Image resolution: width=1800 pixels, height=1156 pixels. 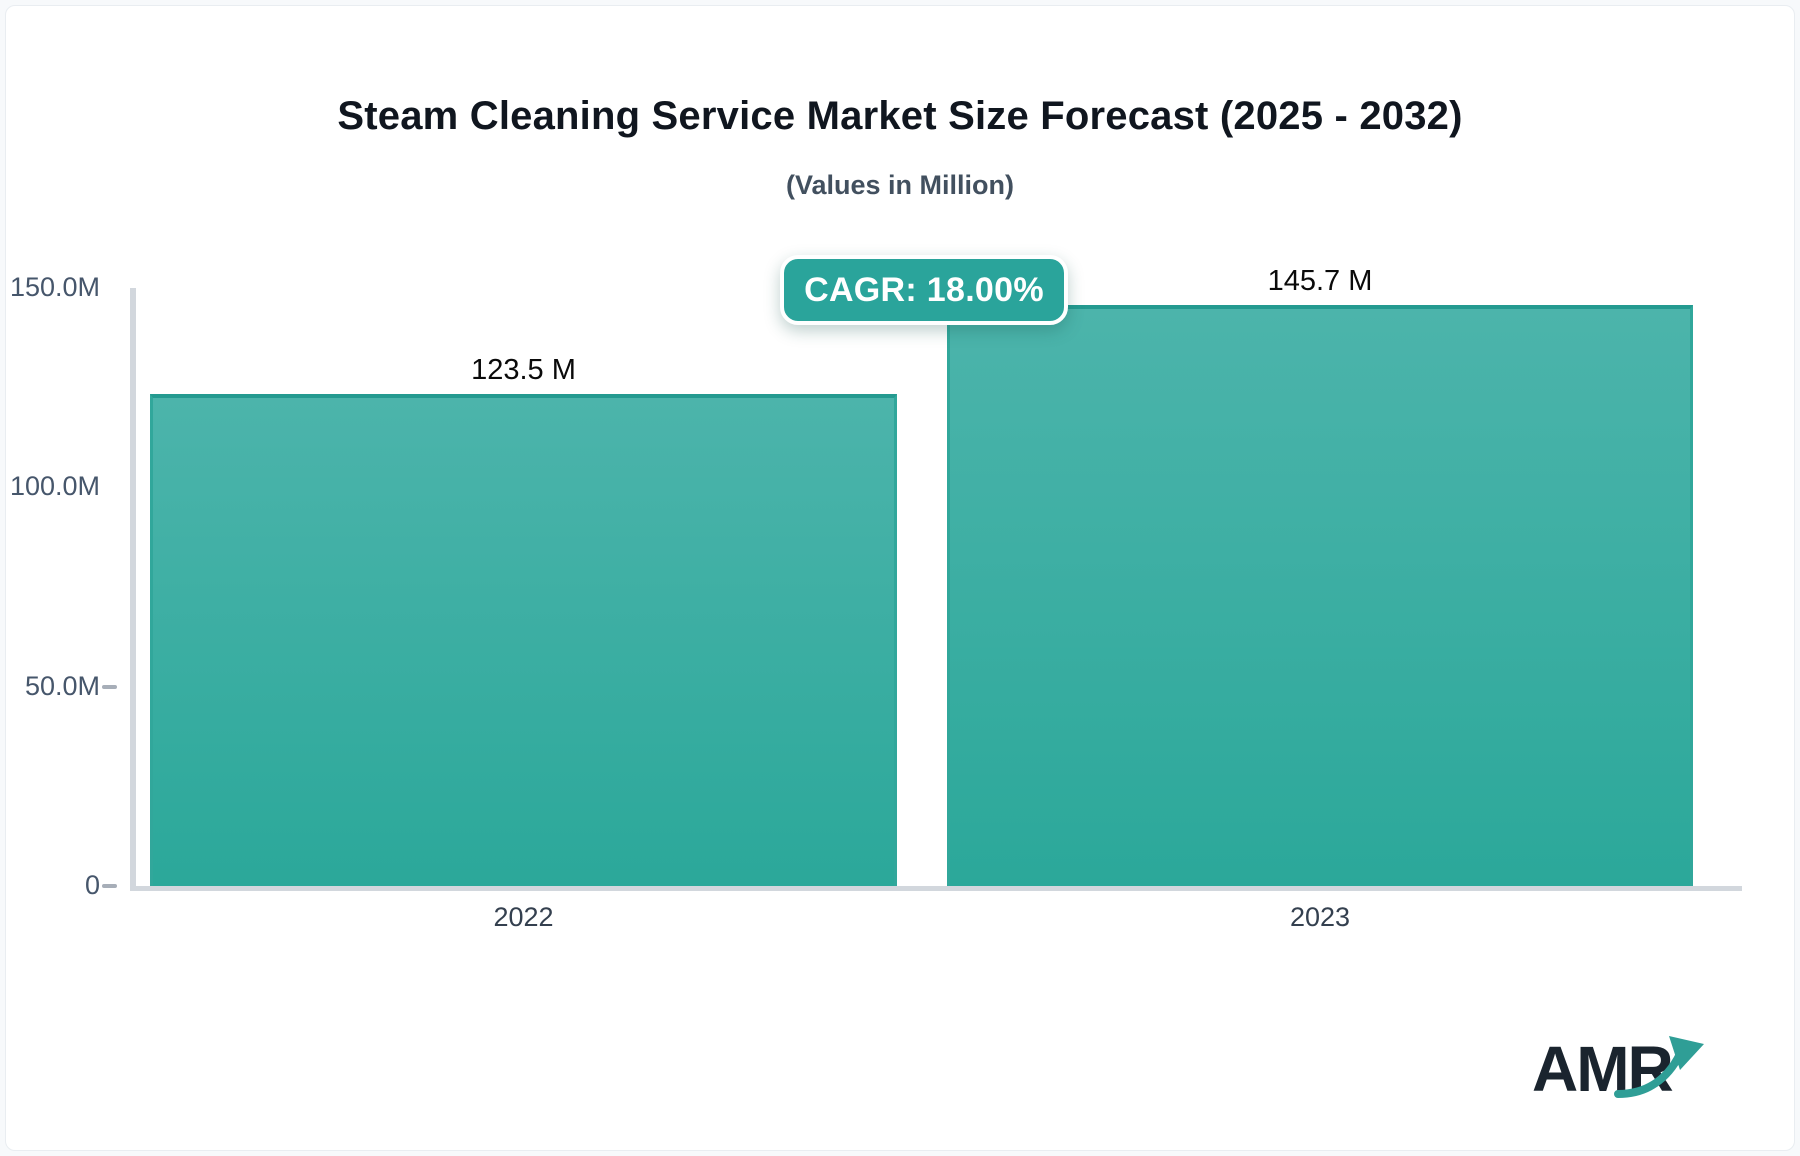 What do you see at coordinates (1320, 281) in the screenshot?
I see `bar-value-label: 145.7 M` at bounding box center [1320, 281].